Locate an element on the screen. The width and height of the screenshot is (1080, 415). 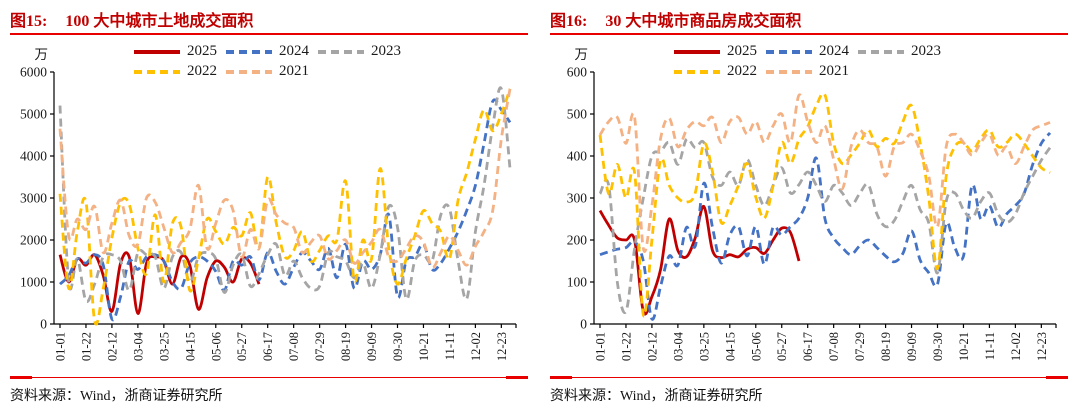
y-axis-tick-label: 6000 is located at coordinates (33, 72).